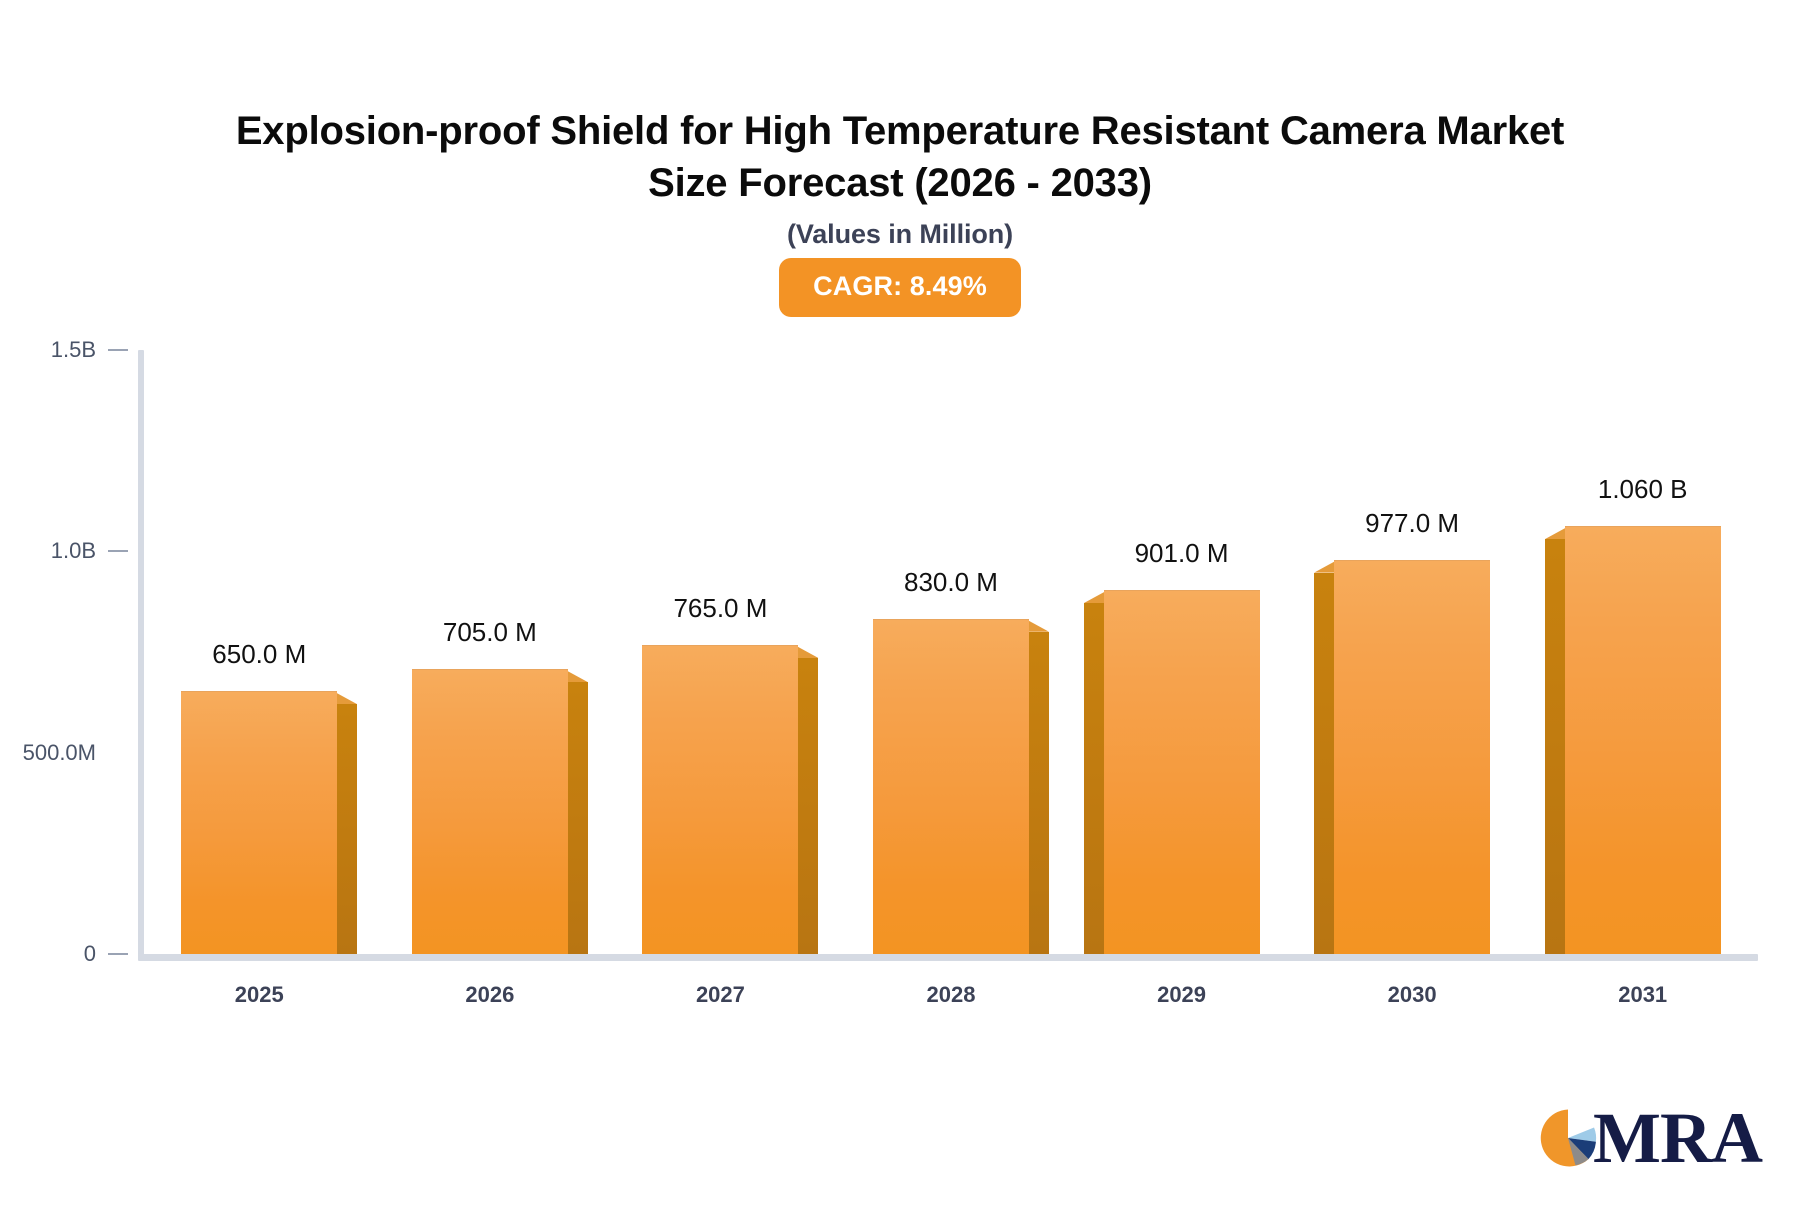 This screenshot has width=1800, height=1212. I want to click on bar-group: 650.0 M 2025, so click(259, 668).